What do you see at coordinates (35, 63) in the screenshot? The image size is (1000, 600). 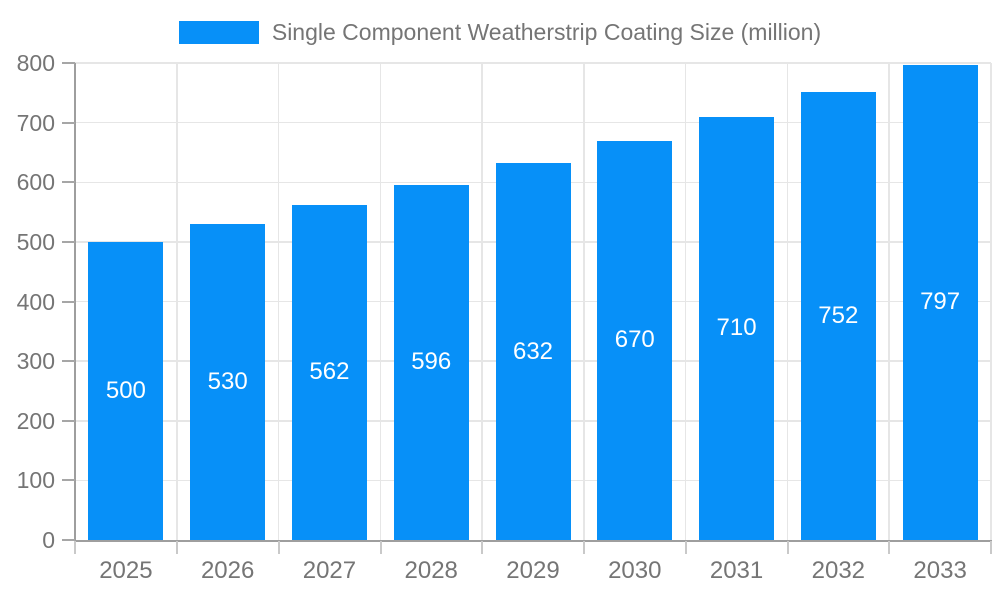 I see `y-tick-label: 800` at bounding box center [35, 63].